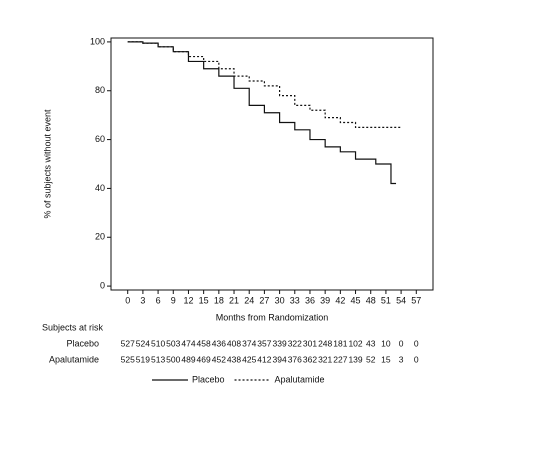 The width and height of the screenshot is (536, 466). What do you see at coordinates (325, 343) in the screenshot?
I see `risk-value: 248` at bounding box center [325, 343].